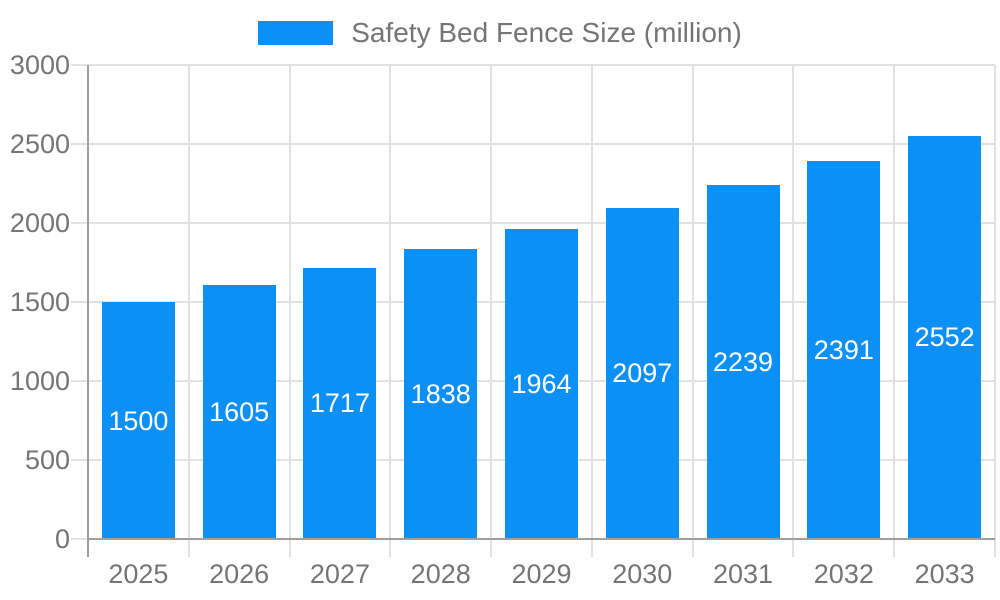 The image size is (1000, 600). Describe the element at coordinates (296, 33) in the screenshot. I see `legend-swatch` at that location.